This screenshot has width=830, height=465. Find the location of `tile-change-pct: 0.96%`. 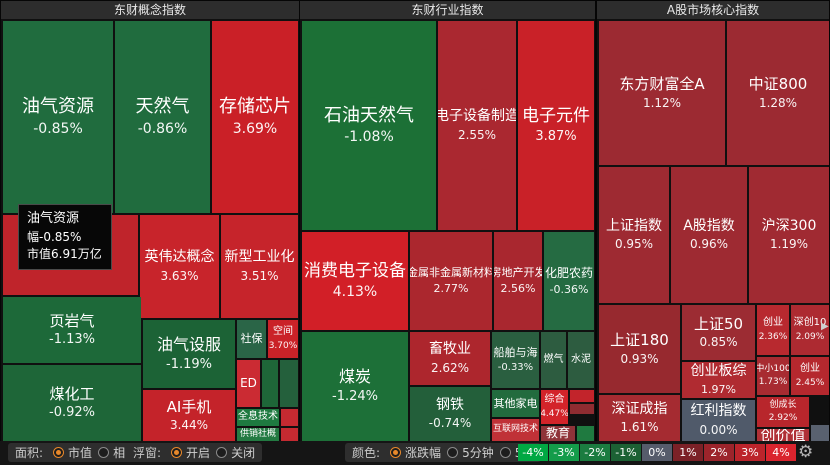

tile-change-pct: 0.96% is located at coordinates (709, 244).